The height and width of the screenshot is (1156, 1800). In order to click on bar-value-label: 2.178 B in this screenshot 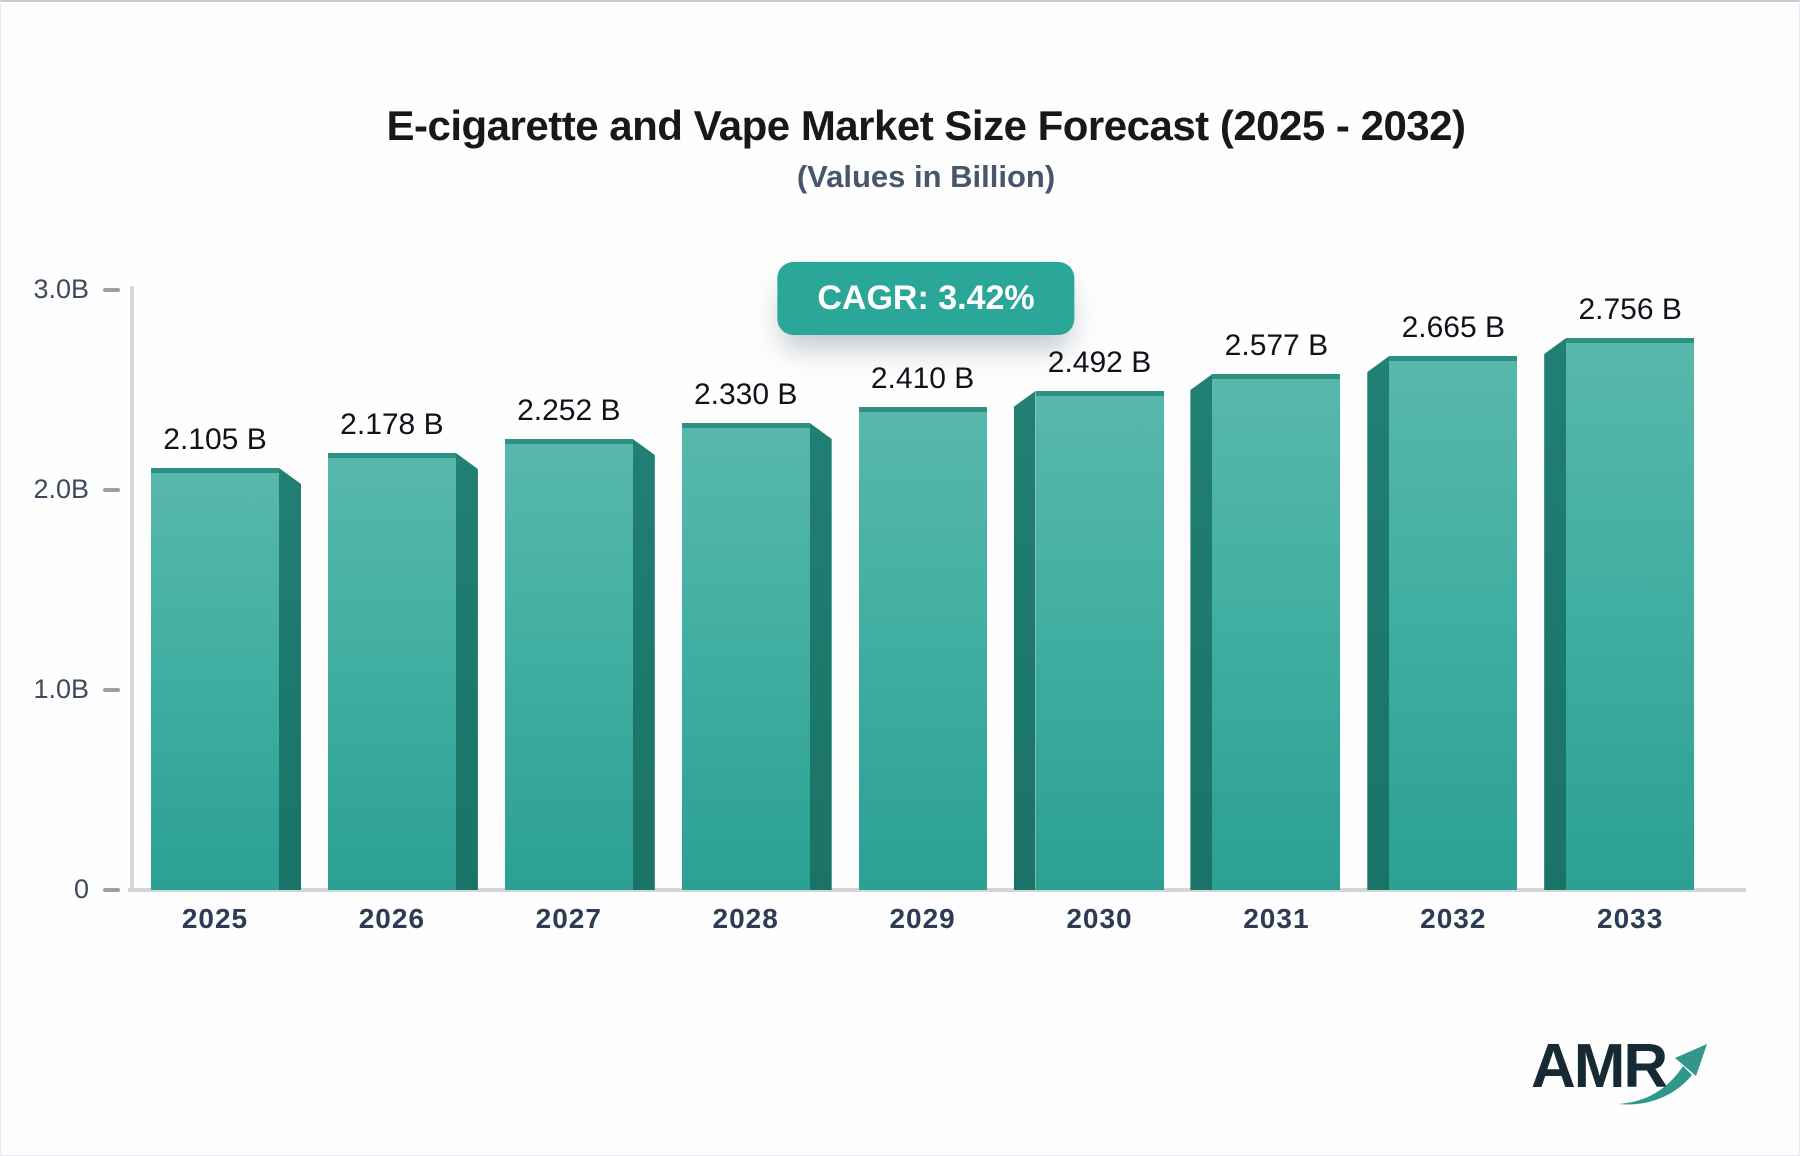, I will do `click(392, 424)`.